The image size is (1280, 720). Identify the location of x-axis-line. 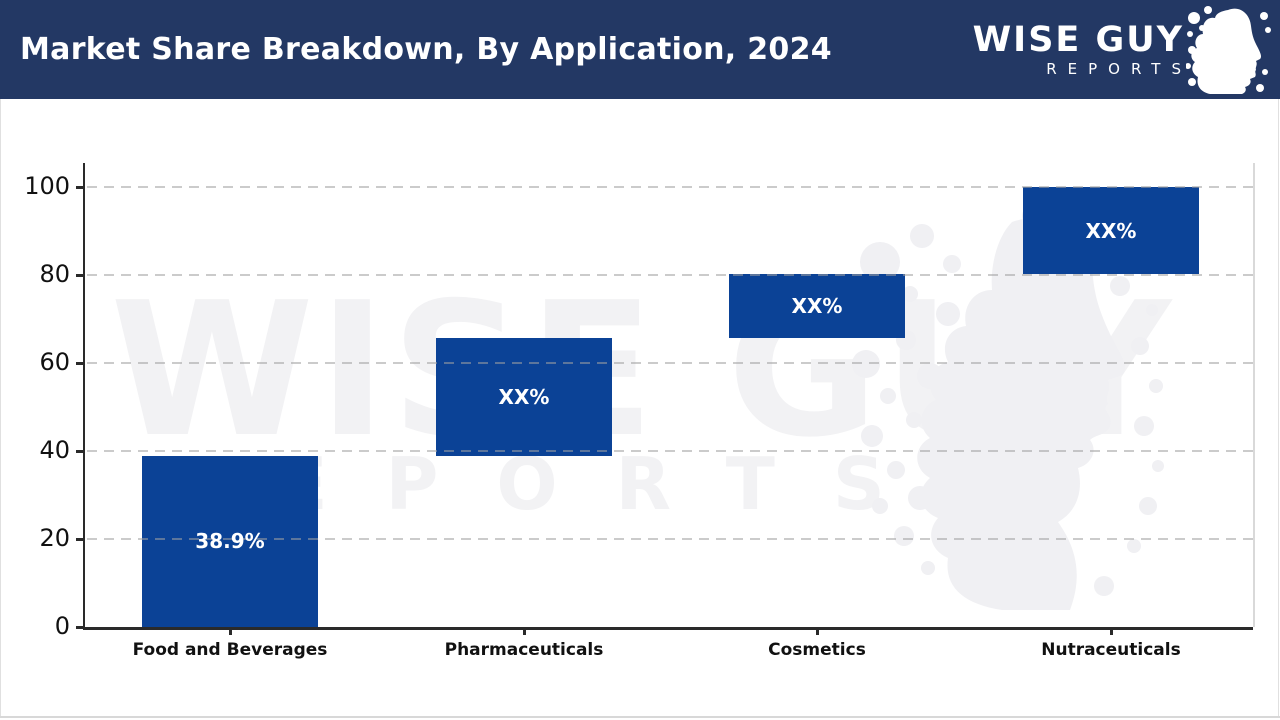
(668, 628).